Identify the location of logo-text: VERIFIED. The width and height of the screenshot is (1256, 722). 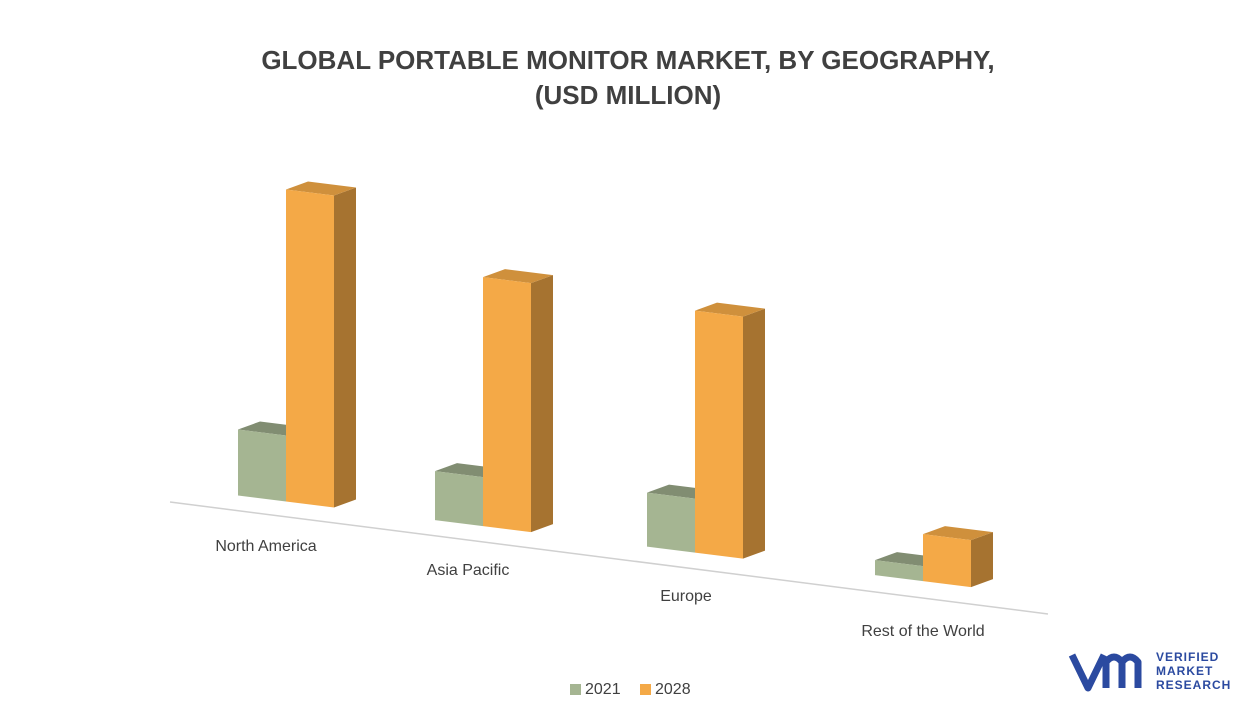
(1187, 657).